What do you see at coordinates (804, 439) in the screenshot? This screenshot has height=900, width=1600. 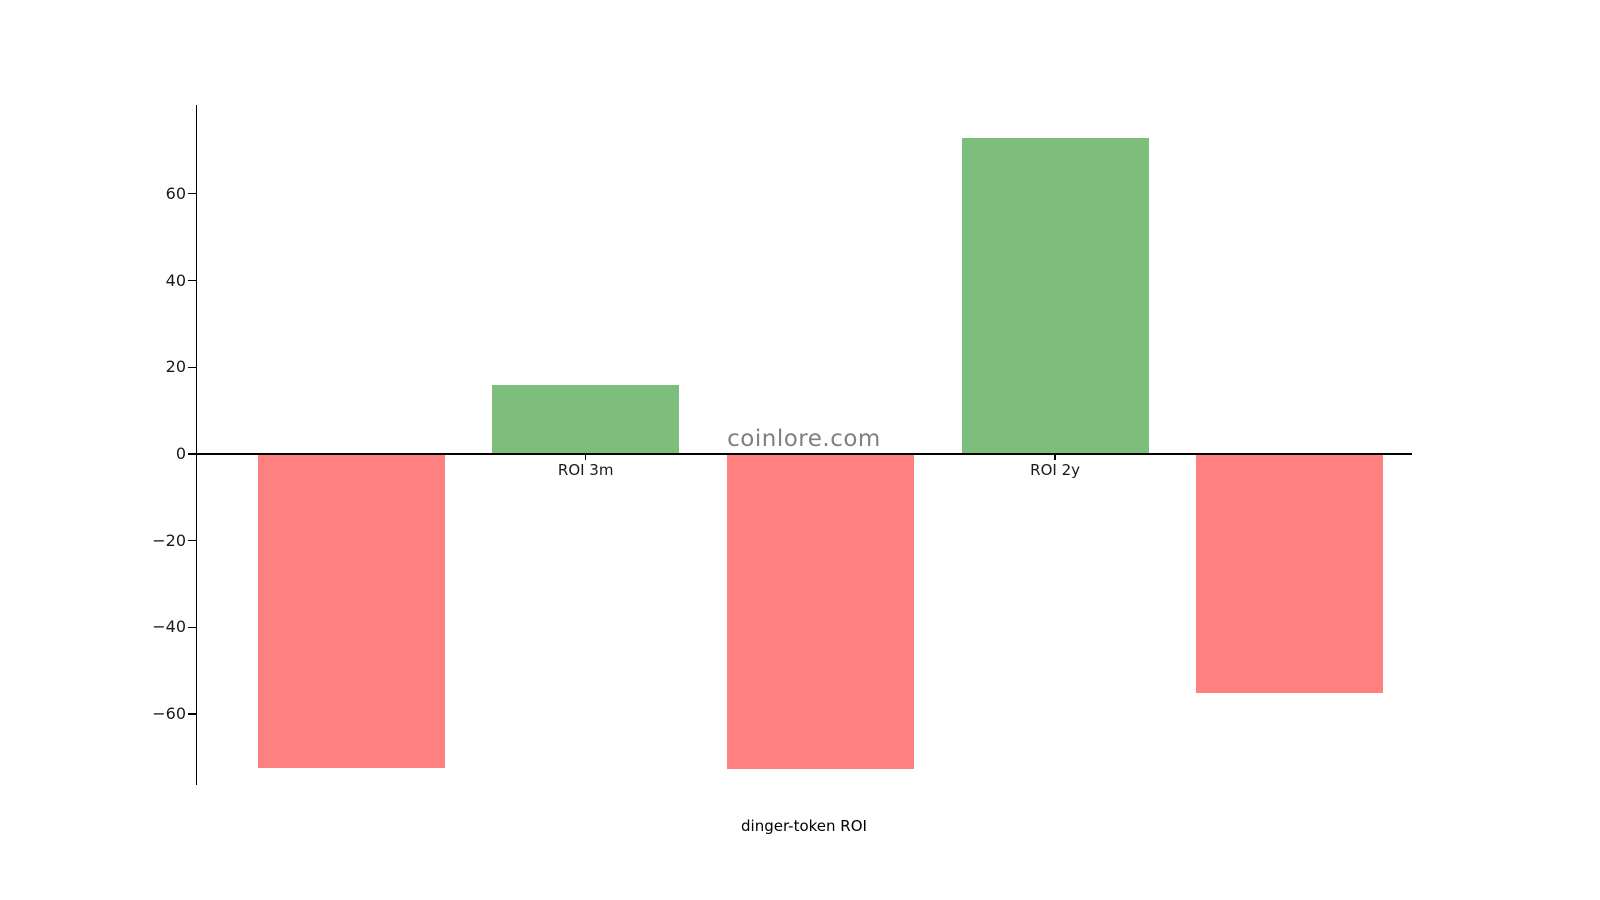 I see `watermark-text: coinlore.com` at bounding box center [804, 439].